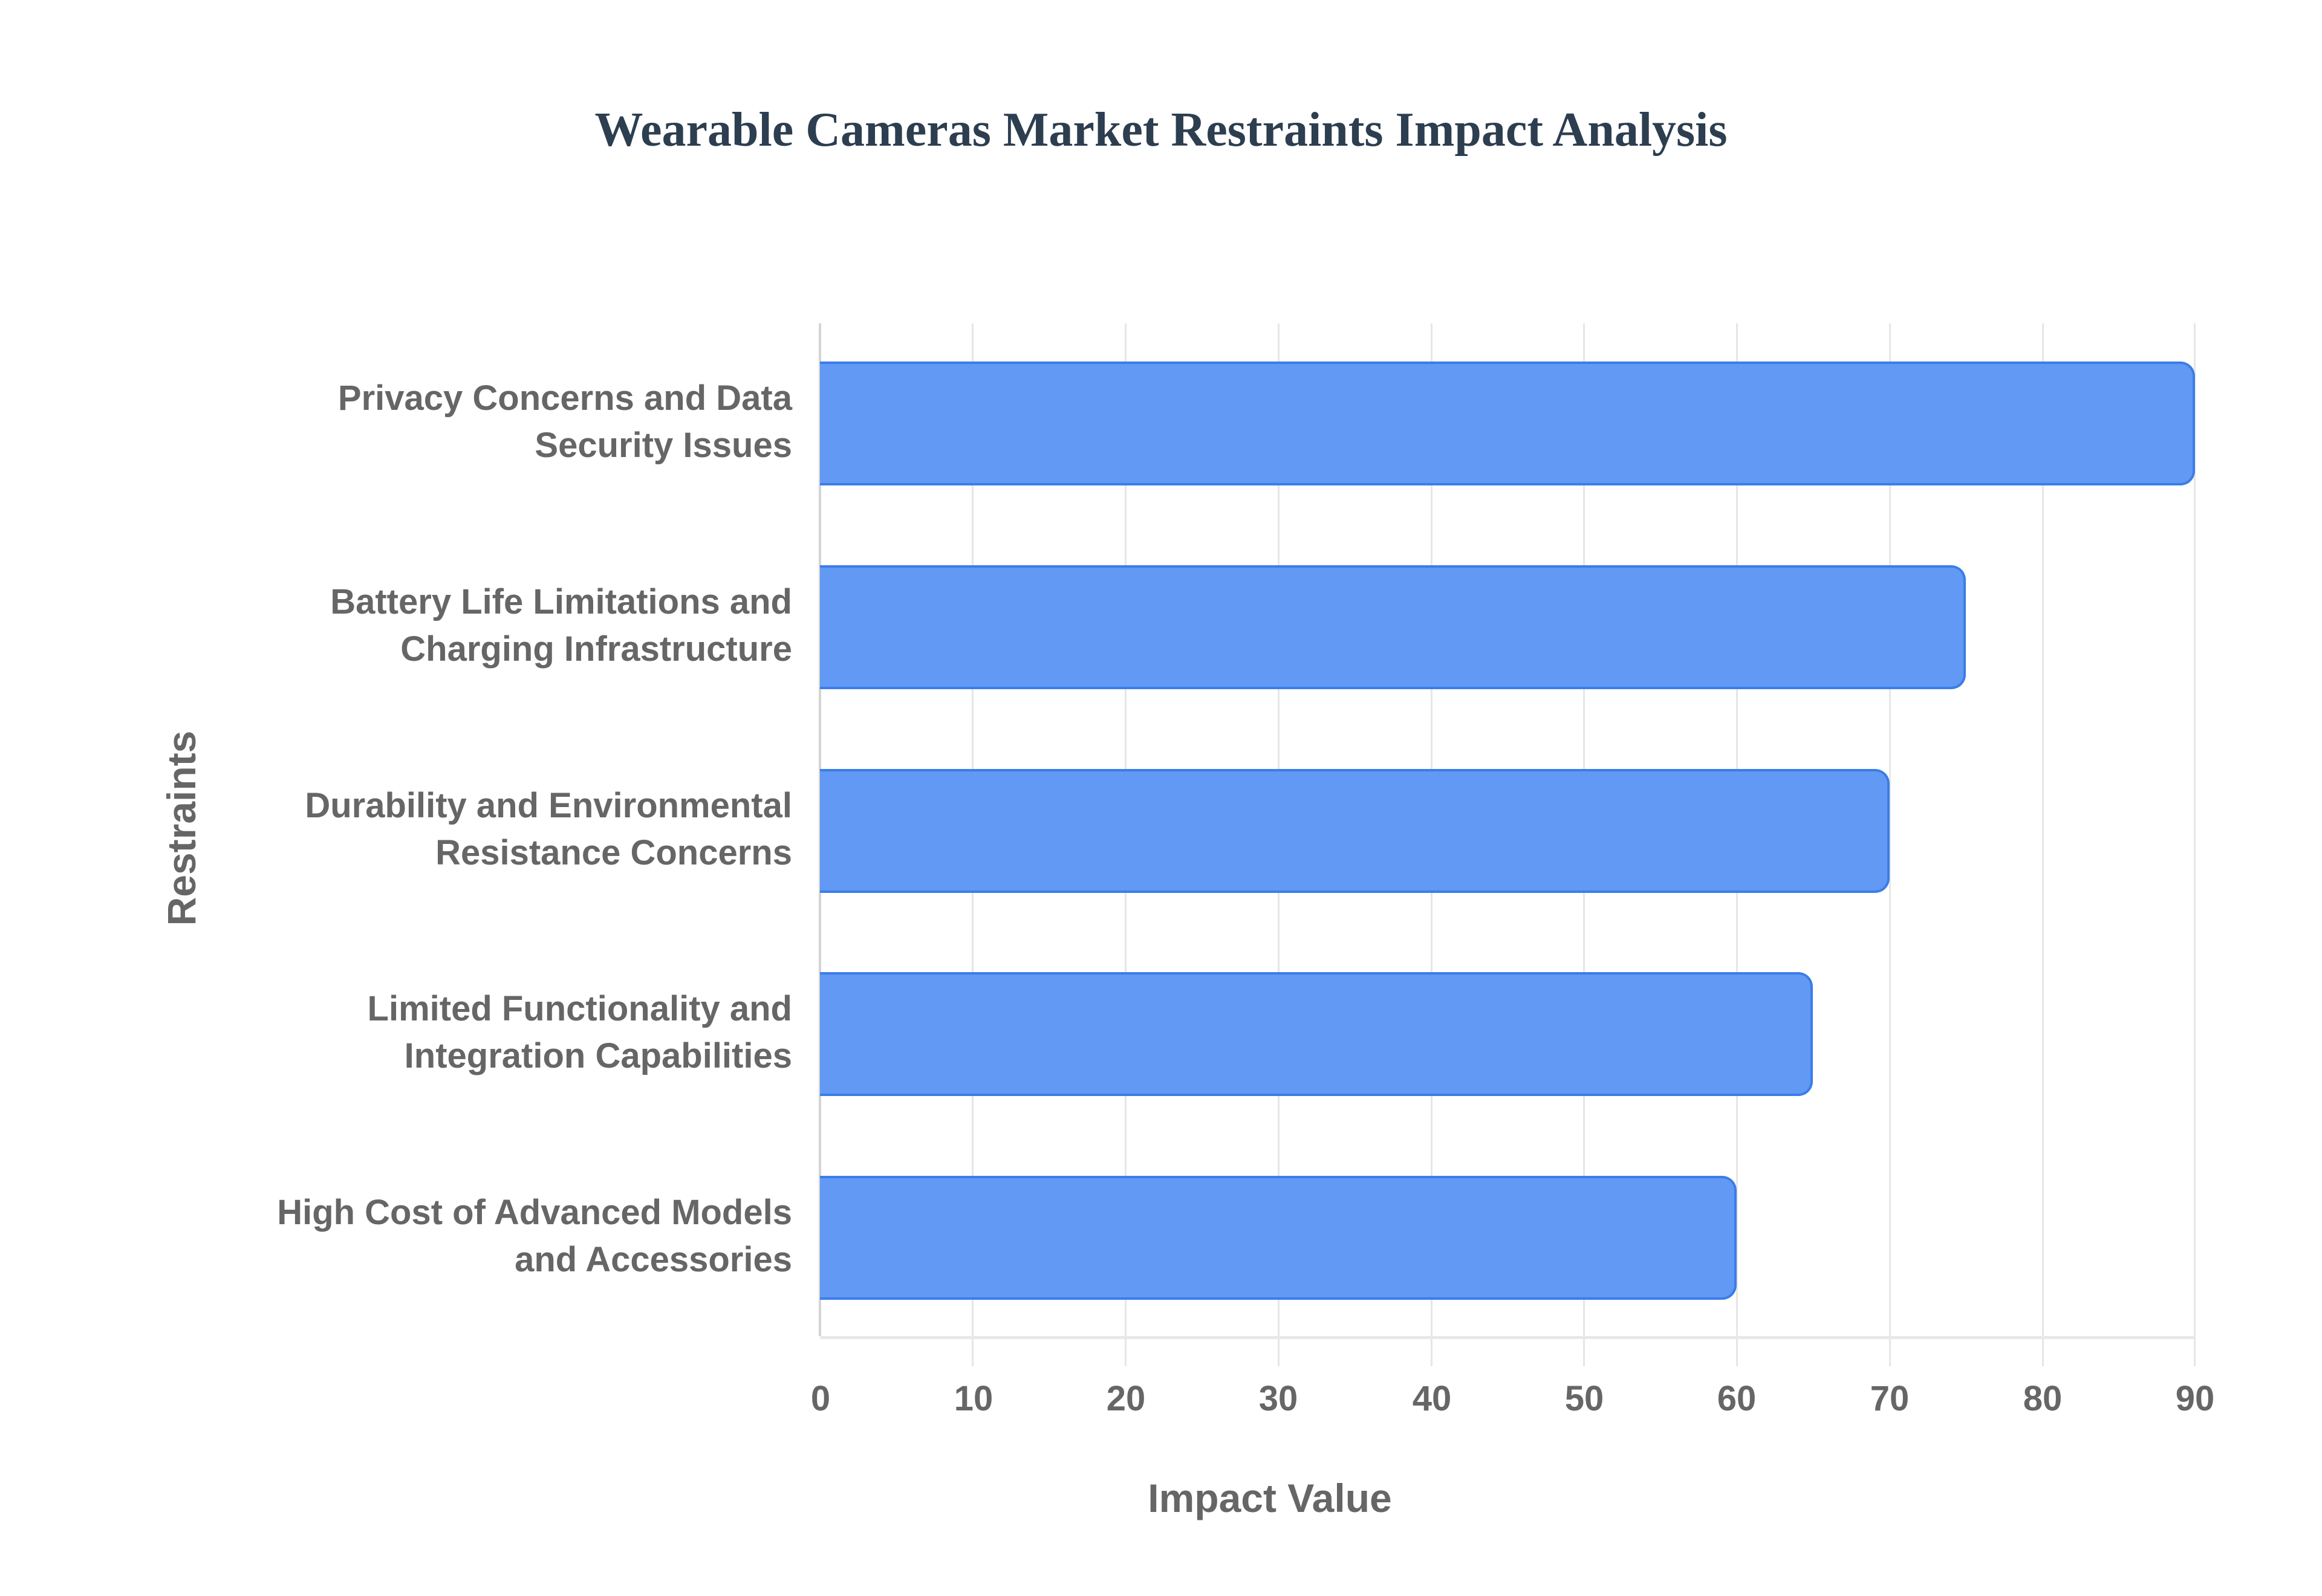 Image resolution: width=2322 pixels, height=1596 pixels. I want to click on y-axis-title: Restraints, so click(181, 828).